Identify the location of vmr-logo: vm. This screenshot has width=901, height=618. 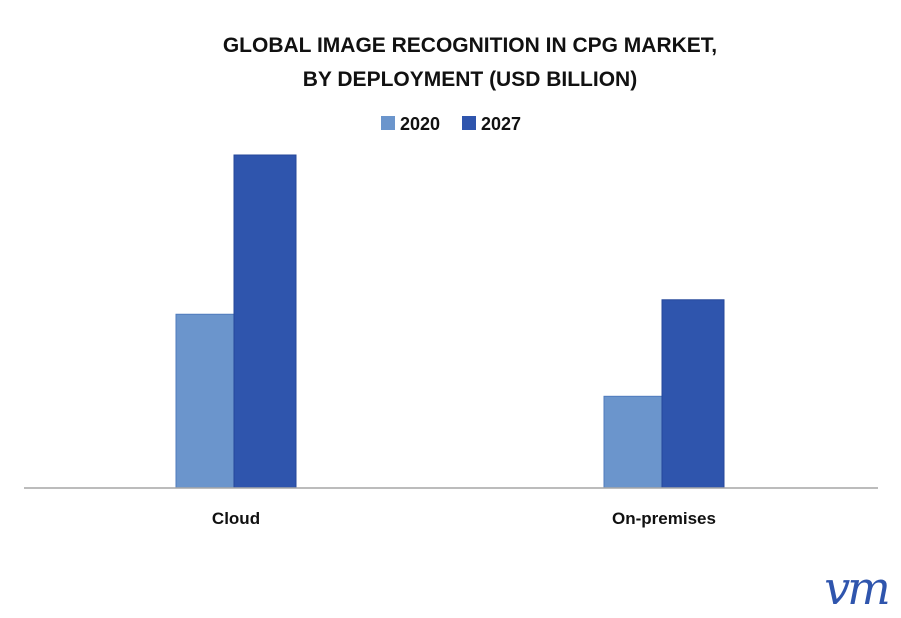
(856, 588).